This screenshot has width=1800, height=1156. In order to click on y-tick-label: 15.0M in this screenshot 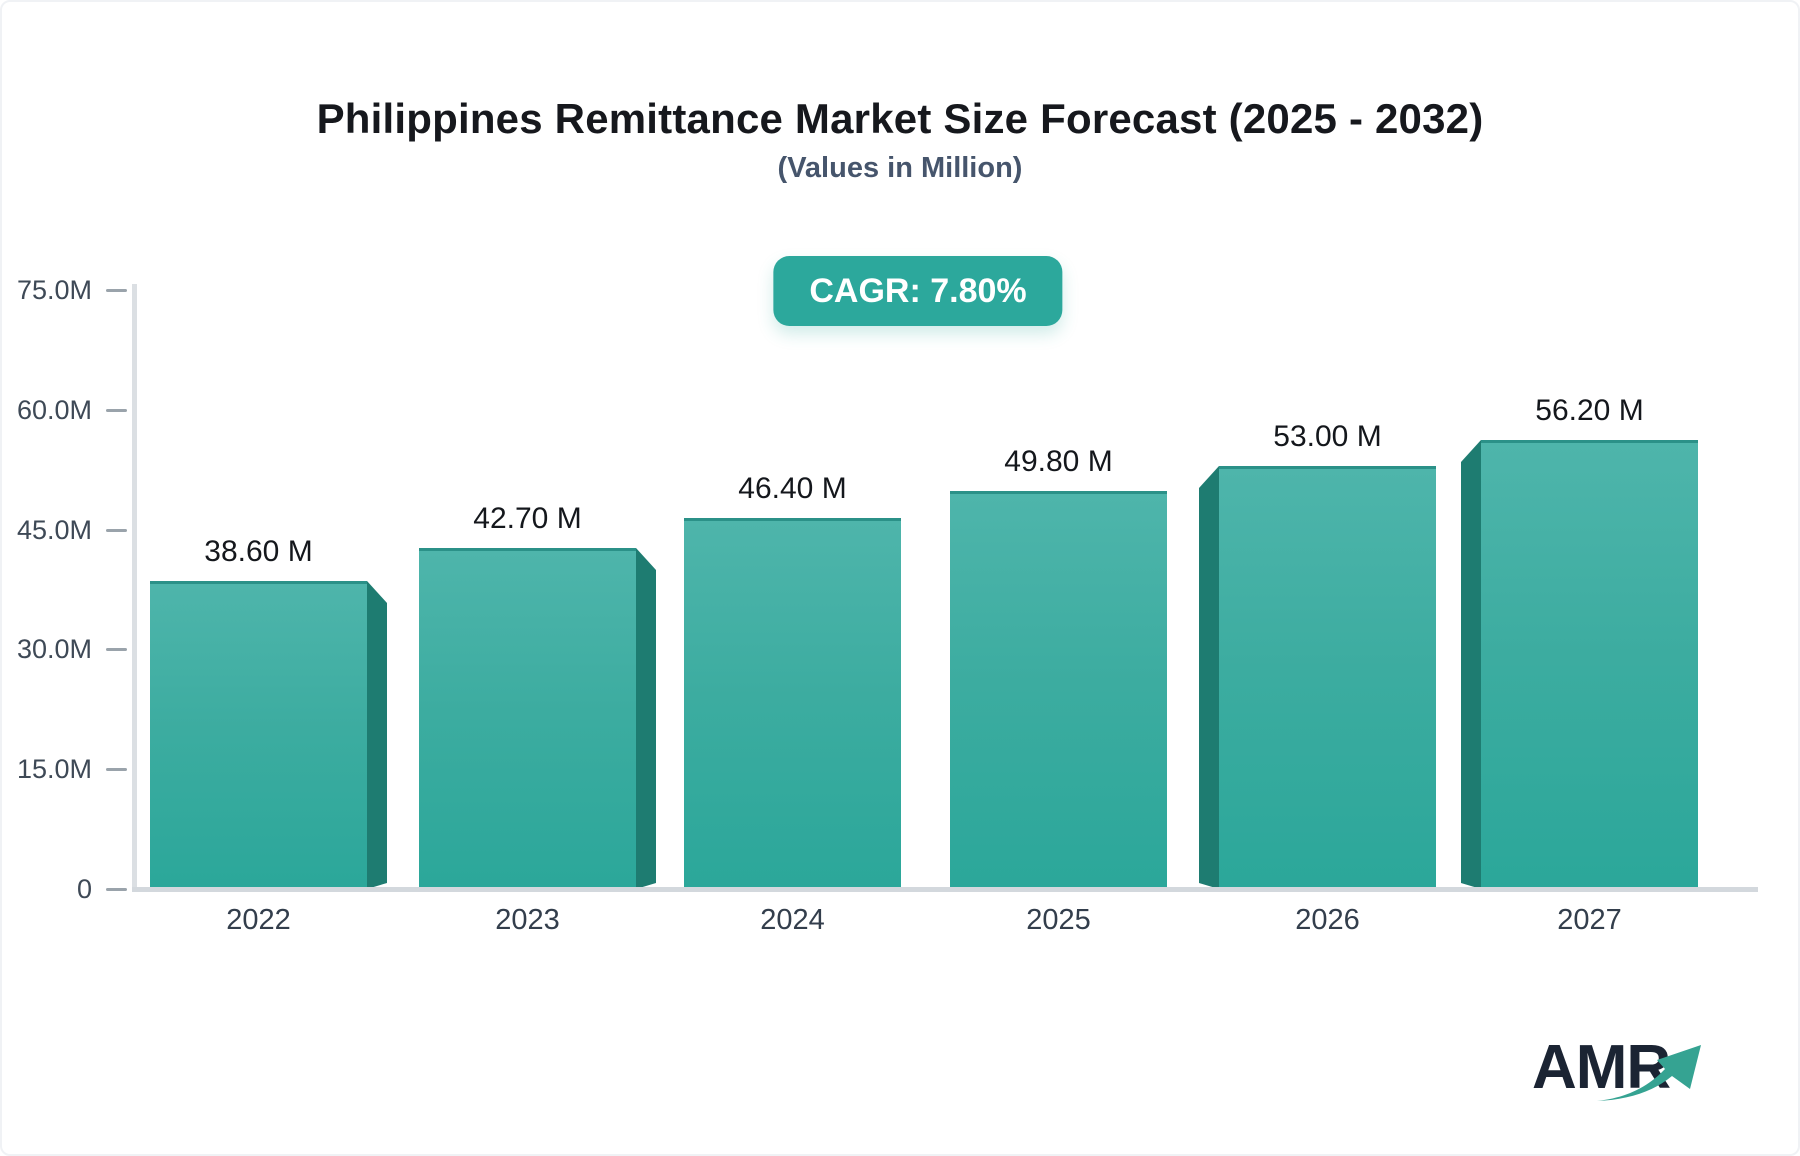, I will do `click(54, 769)`.